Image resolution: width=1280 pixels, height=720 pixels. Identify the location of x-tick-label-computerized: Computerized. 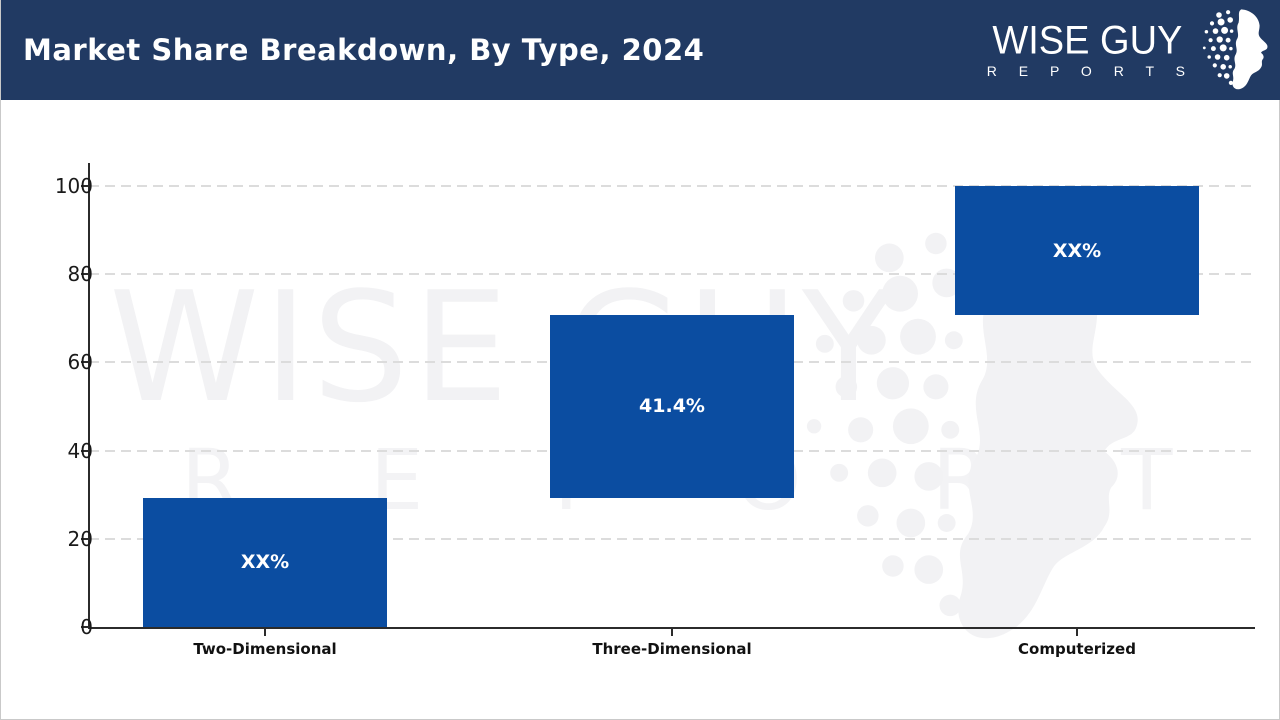
(1077, 649).